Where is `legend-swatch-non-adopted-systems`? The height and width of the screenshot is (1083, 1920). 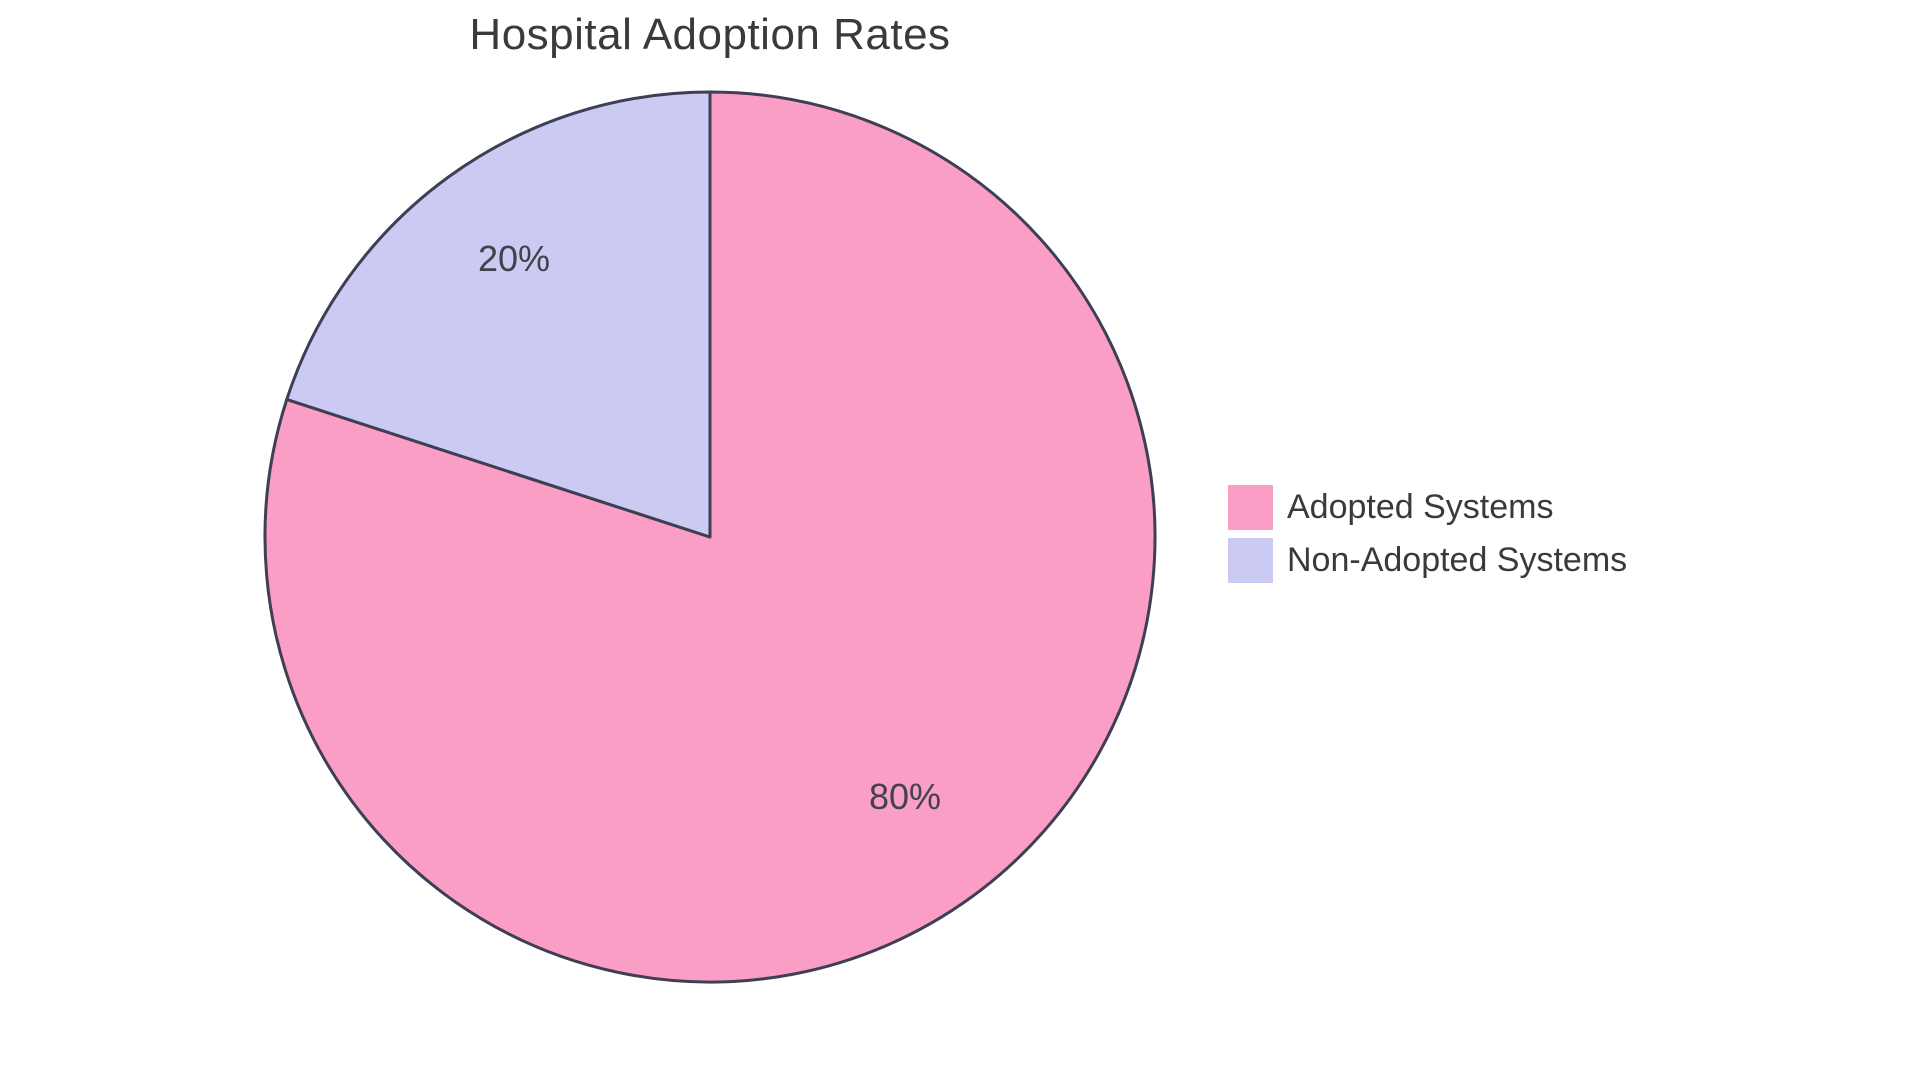 legend-swatch-non-adopted-systems is located at coordinates (1250, 560).